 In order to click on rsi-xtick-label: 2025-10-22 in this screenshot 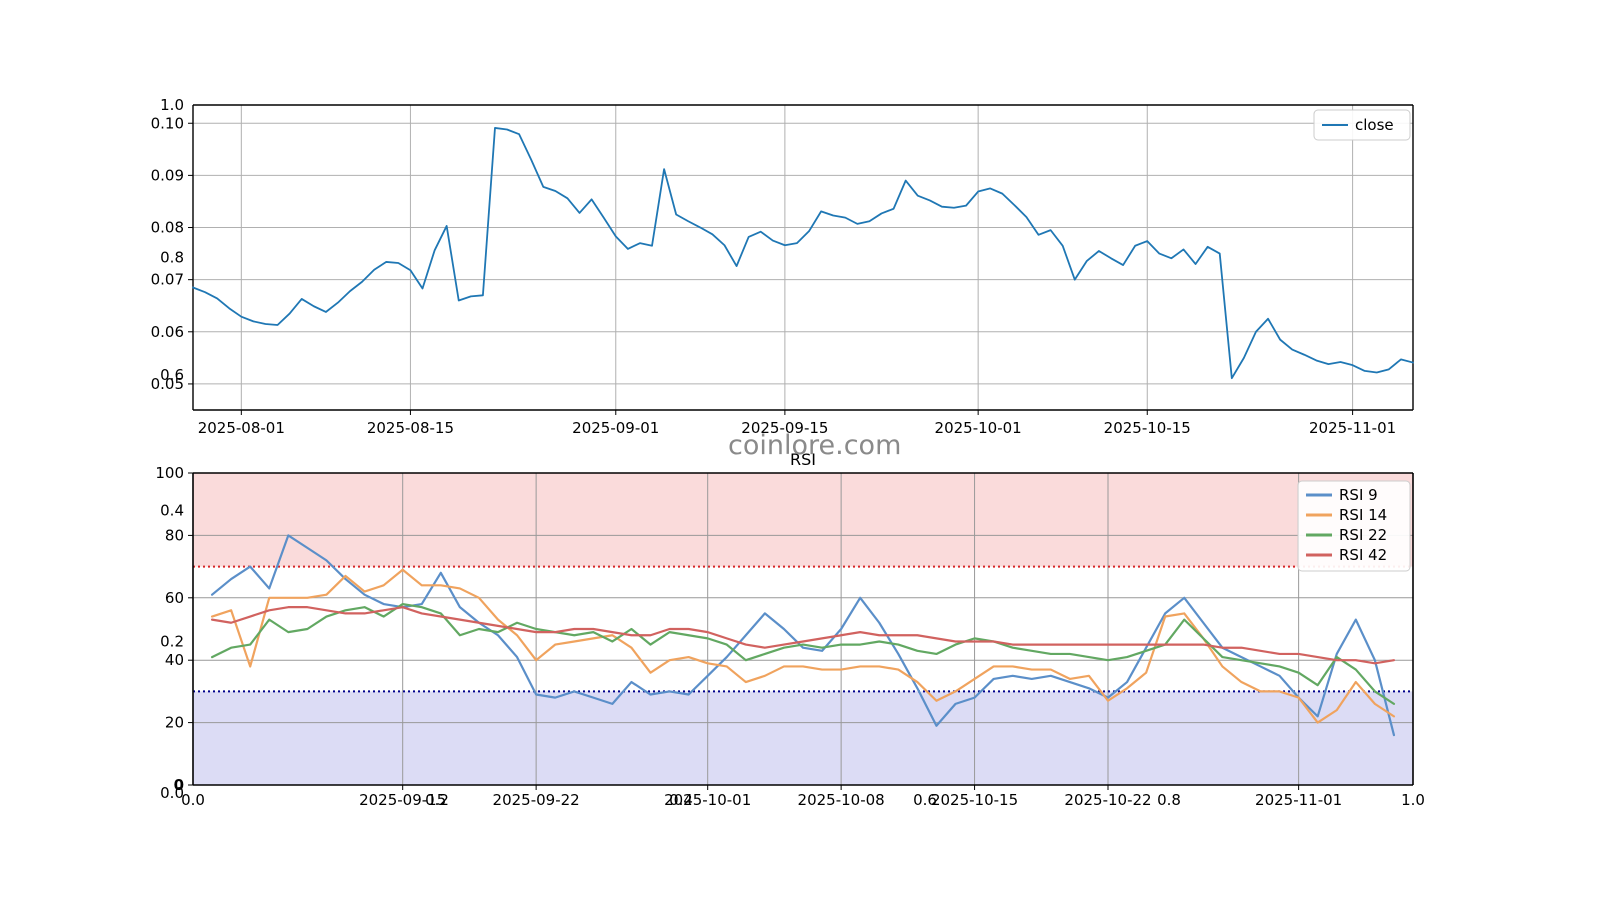, I will do `click(1107, 800)`.